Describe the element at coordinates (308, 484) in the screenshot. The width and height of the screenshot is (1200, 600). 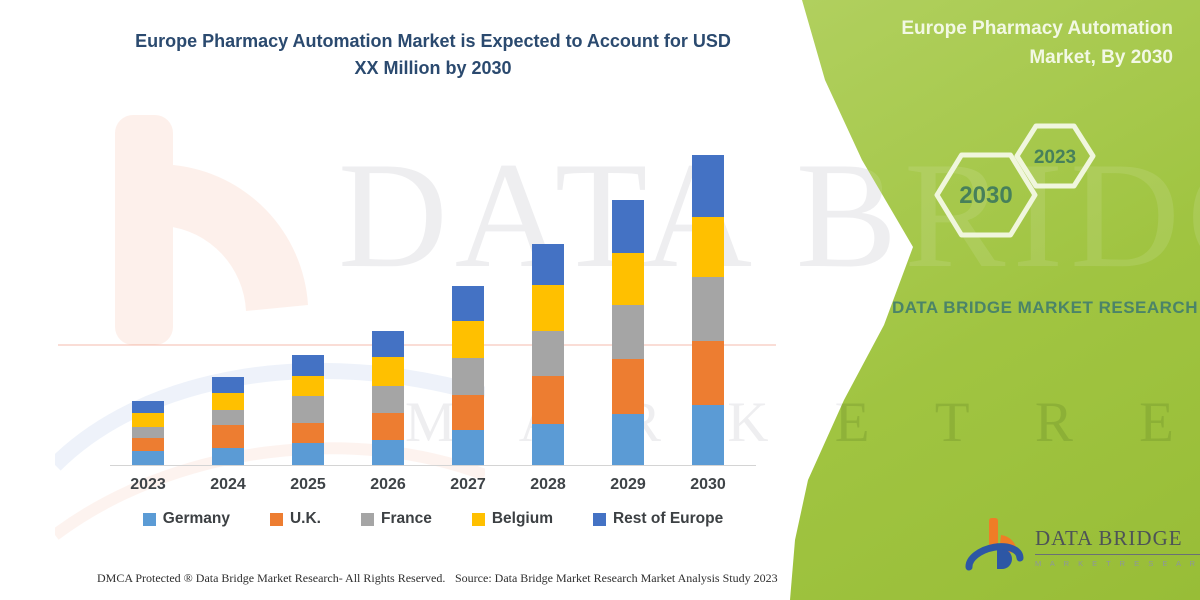
I see `x-axis-label: 2025` at that location.